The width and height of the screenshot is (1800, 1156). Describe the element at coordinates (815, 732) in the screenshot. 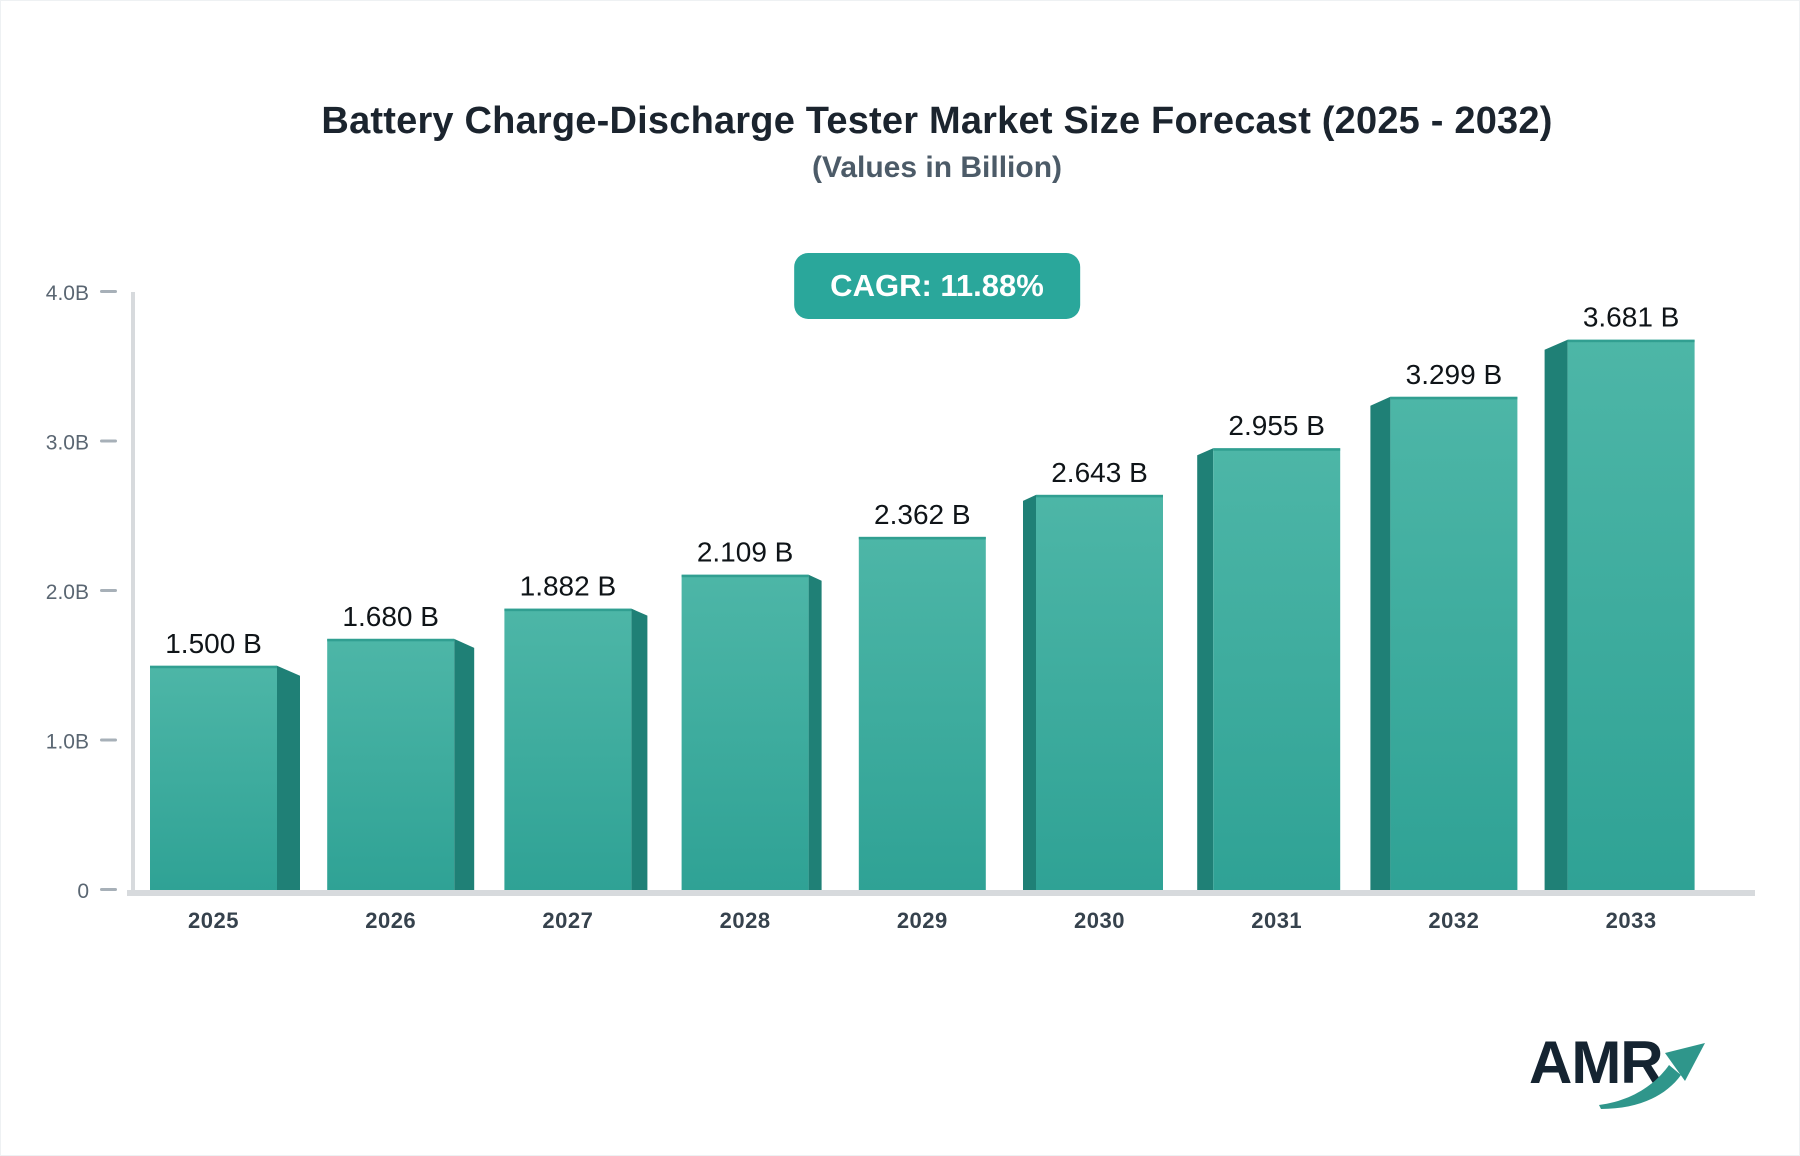

I see `bar-side-2028` at that location.